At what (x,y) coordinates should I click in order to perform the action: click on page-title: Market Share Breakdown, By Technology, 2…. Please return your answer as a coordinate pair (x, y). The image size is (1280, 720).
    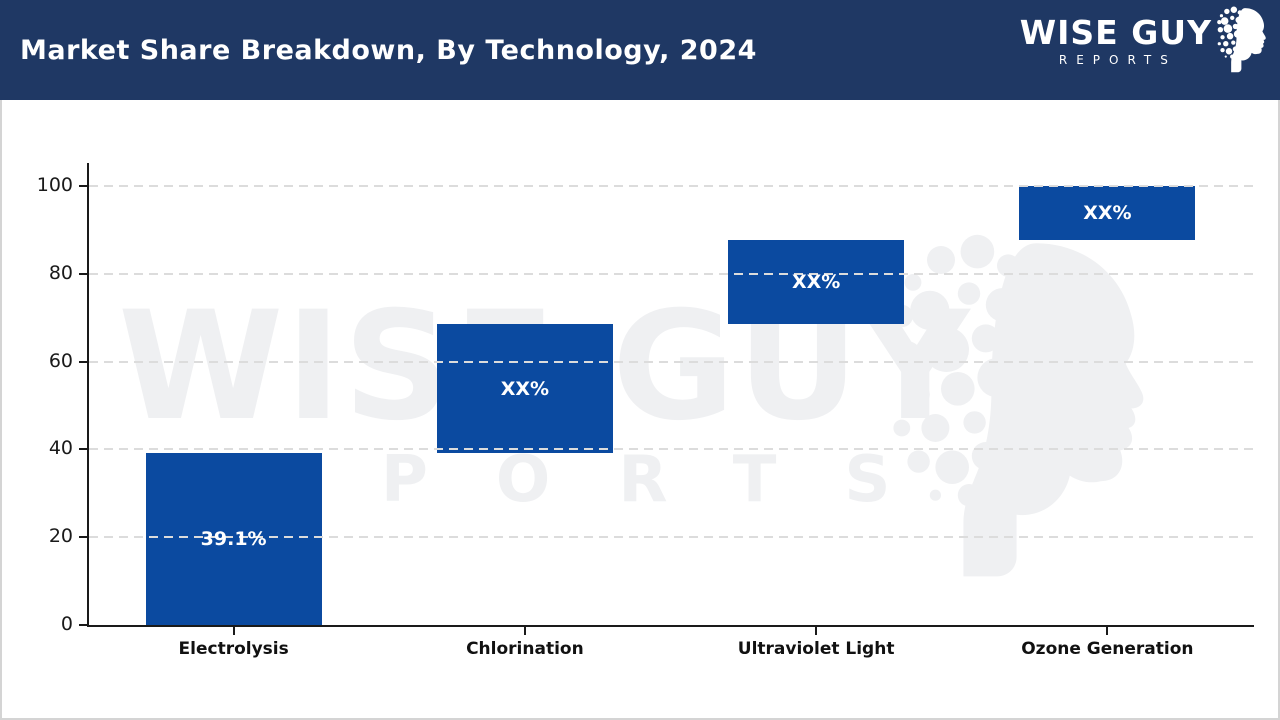
    Looking at the image, I should click on (388, 50).